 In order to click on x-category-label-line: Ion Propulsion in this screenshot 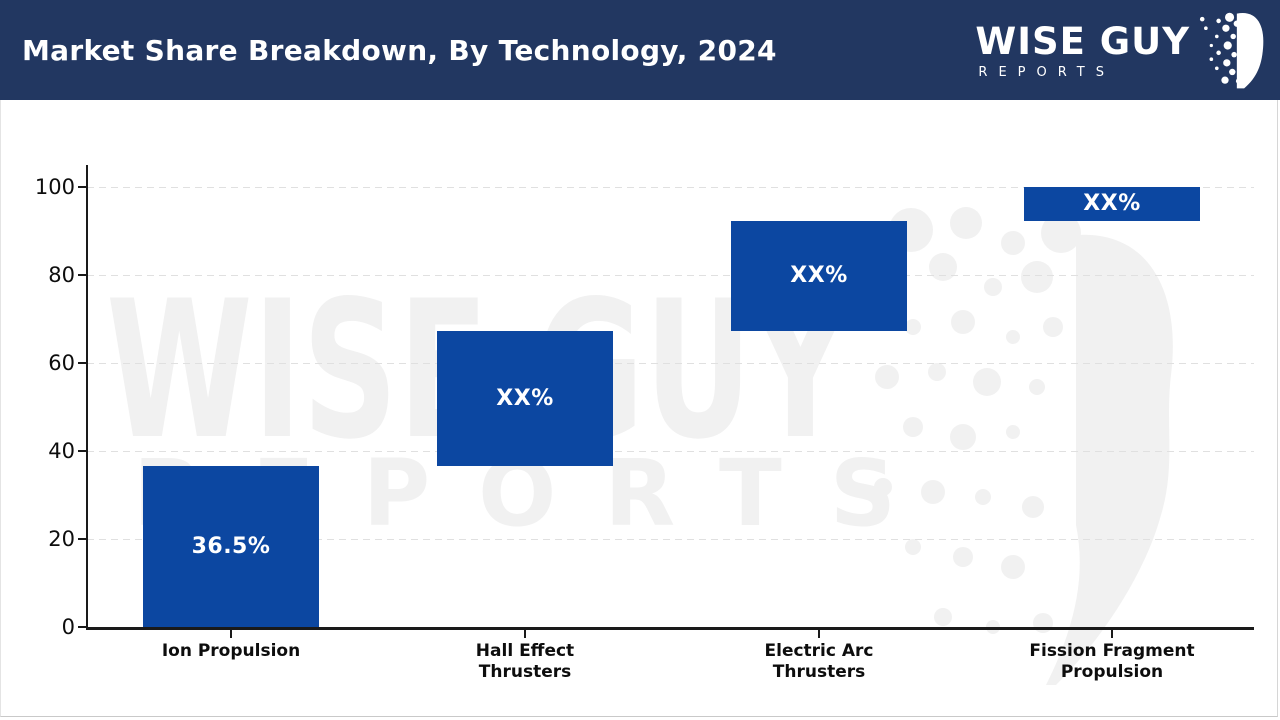, I will do `click(231, 651)`.